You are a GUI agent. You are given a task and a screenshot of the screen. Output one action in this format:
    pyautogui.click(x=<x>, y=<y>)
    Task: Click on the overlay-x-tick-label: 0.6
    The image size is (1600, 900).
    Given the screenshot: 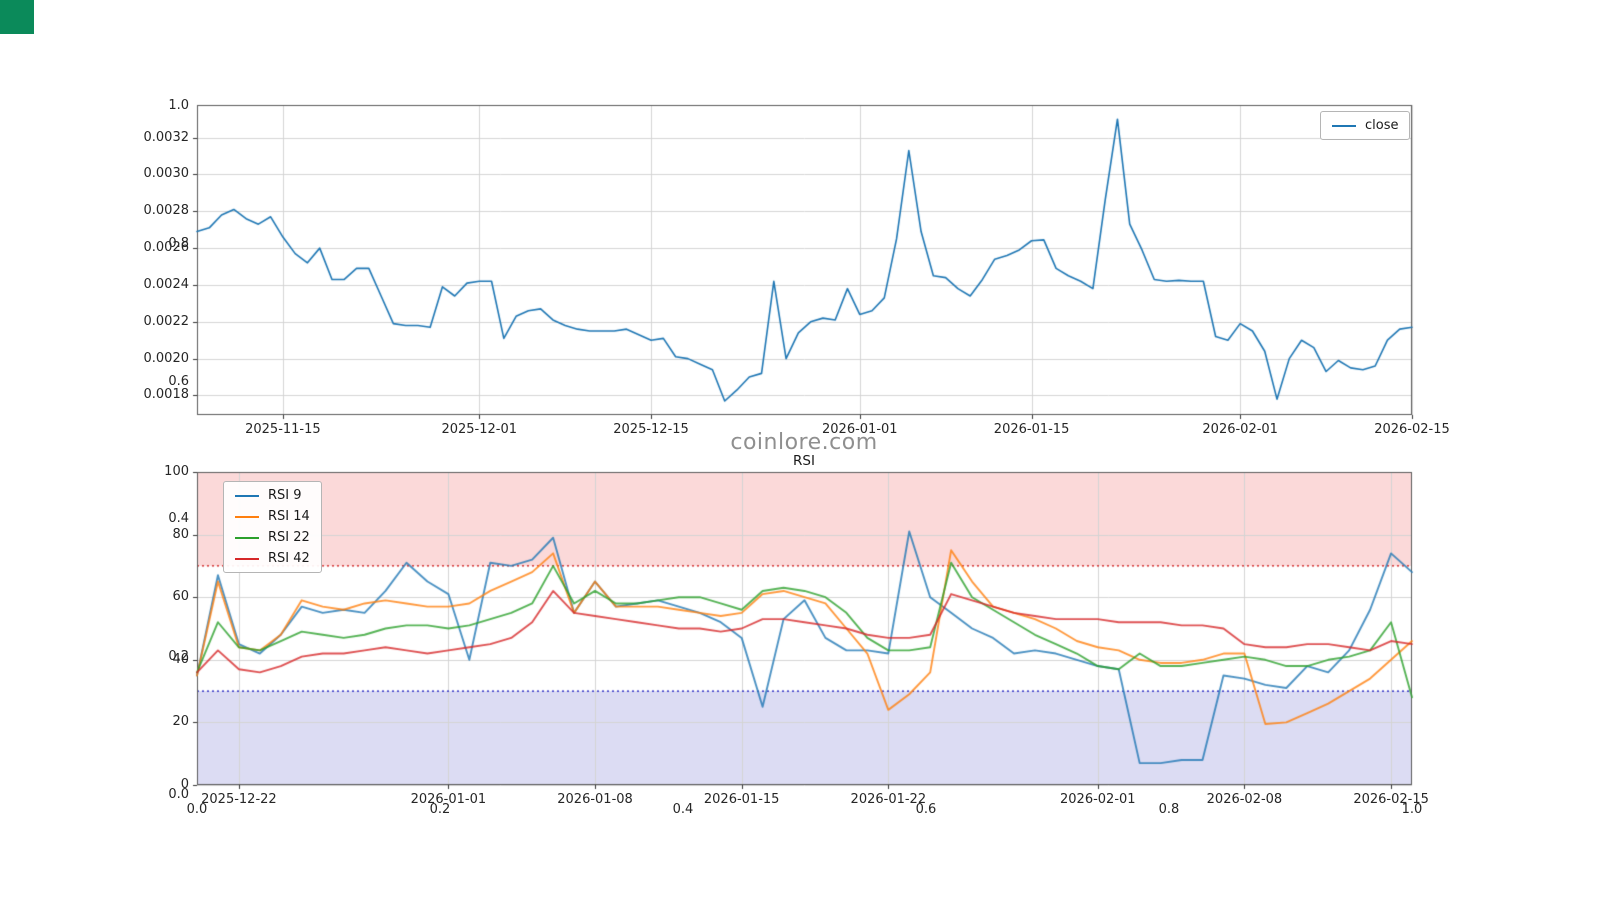 What is the action you would take?
    pyautogui.click(x=926, y=809)
    